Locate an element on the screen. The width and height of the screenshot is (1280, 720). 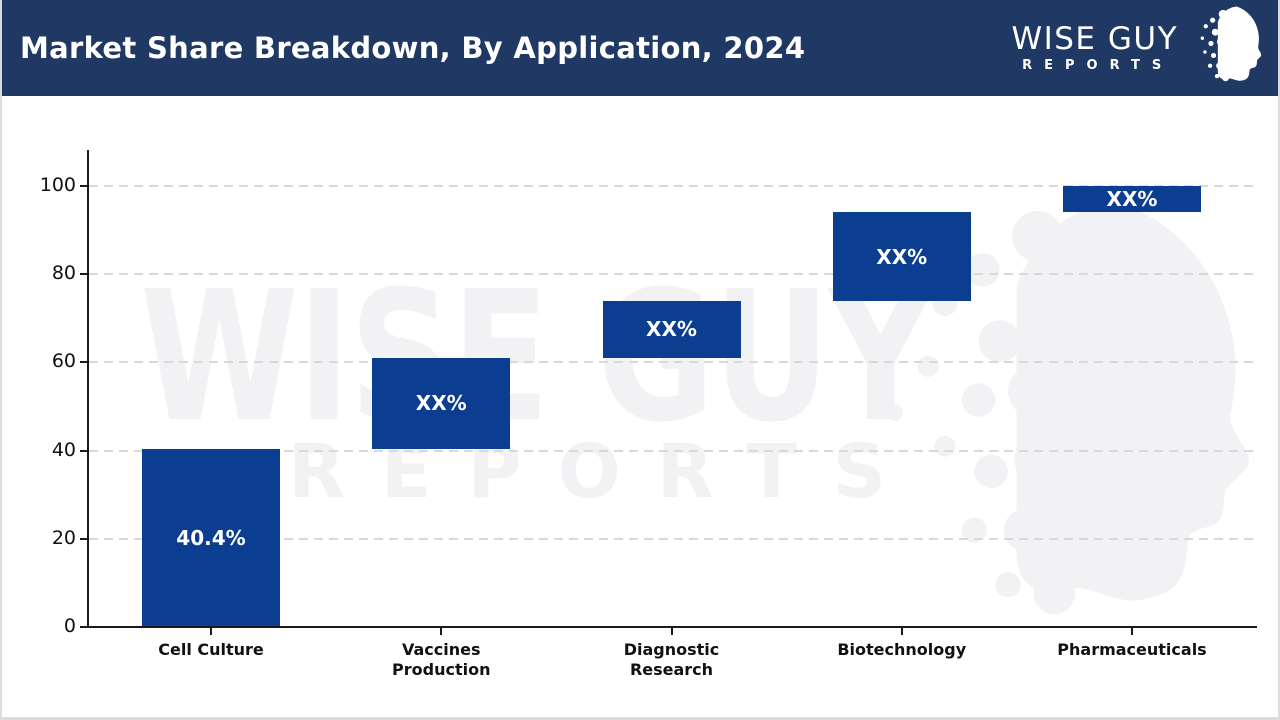
x-axis-label-cell-culture: Cell Culture is located at coordinates (211, 649).